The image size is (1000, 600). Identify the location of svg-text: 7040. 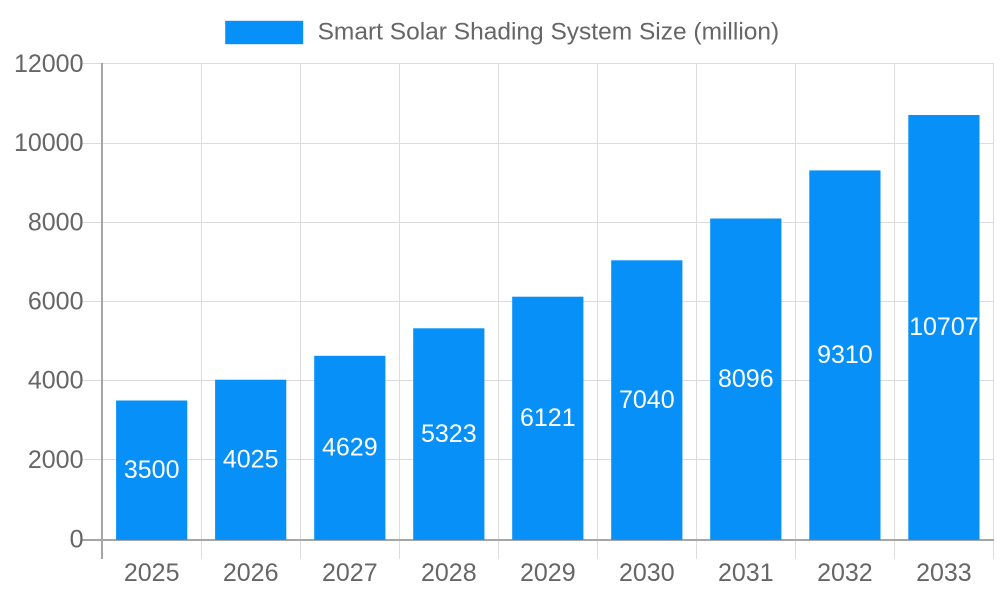
(647, 400).